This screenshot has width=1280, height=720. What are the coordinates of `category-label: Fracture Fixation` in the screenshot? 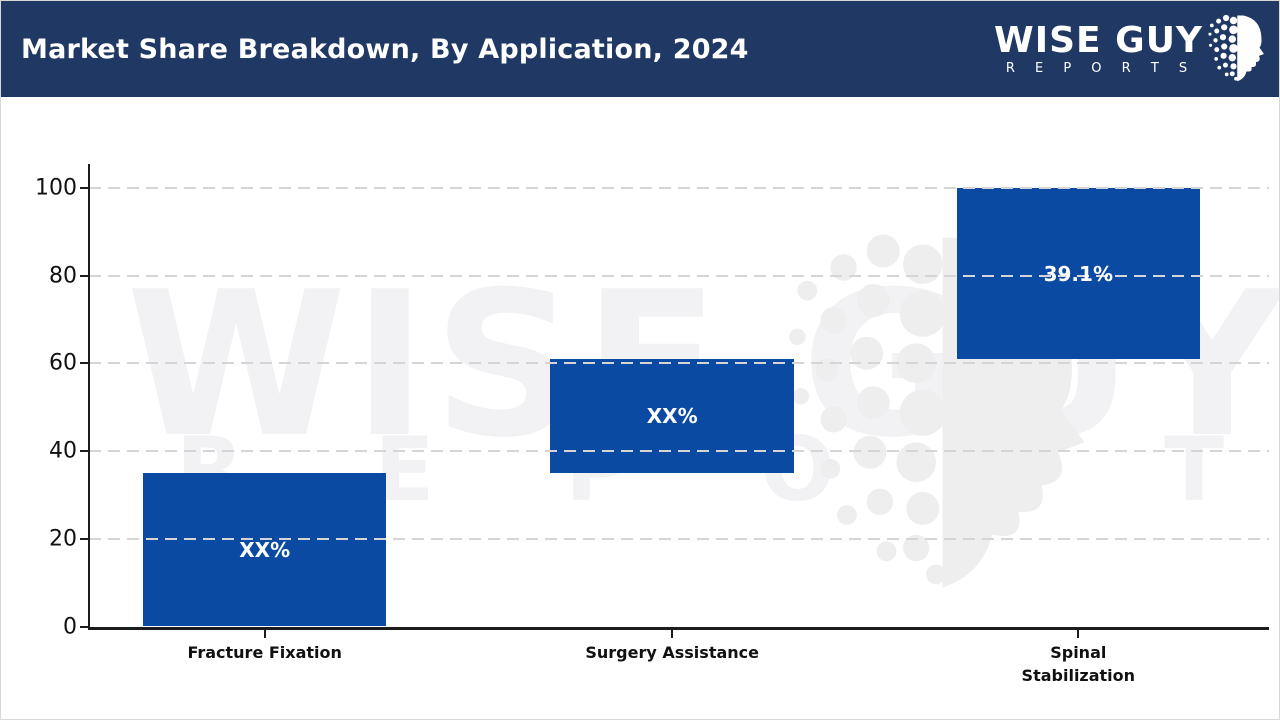 It's located at (264, 652).